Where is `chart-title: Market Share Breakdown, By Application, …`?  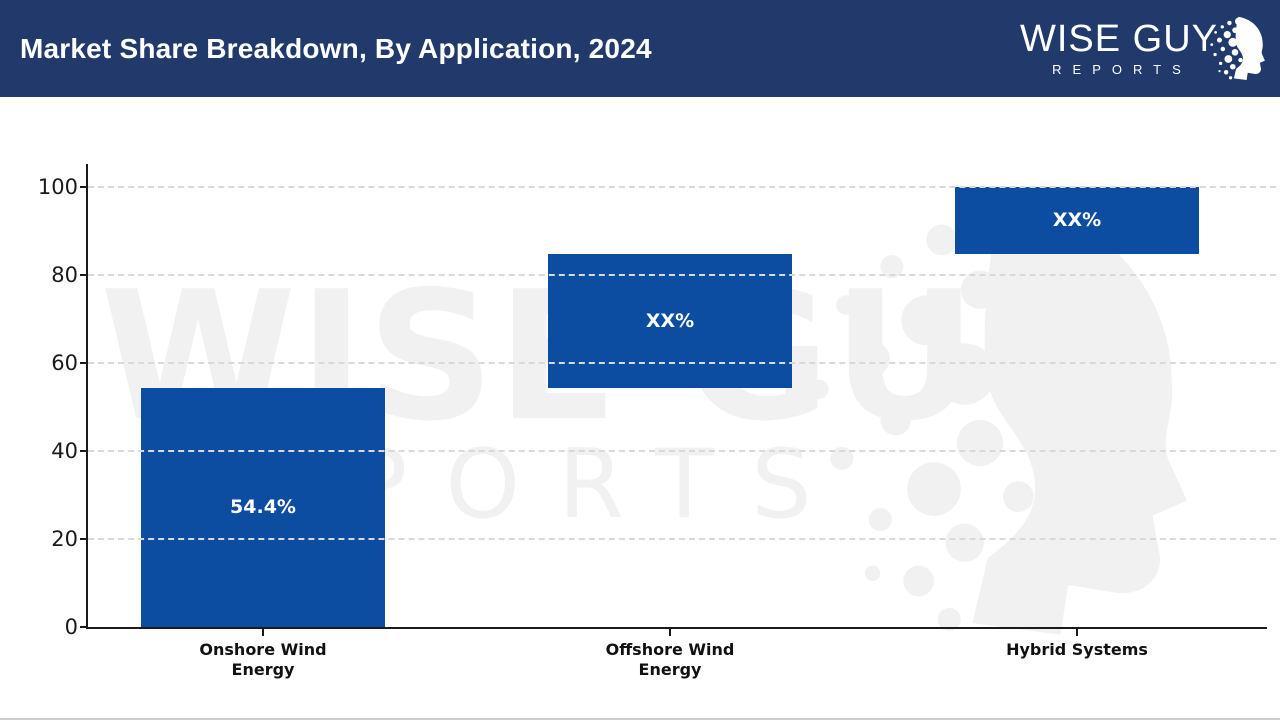 chart-title: Market Share Breakdown, By Application, … is located at coordinates (336, 48).